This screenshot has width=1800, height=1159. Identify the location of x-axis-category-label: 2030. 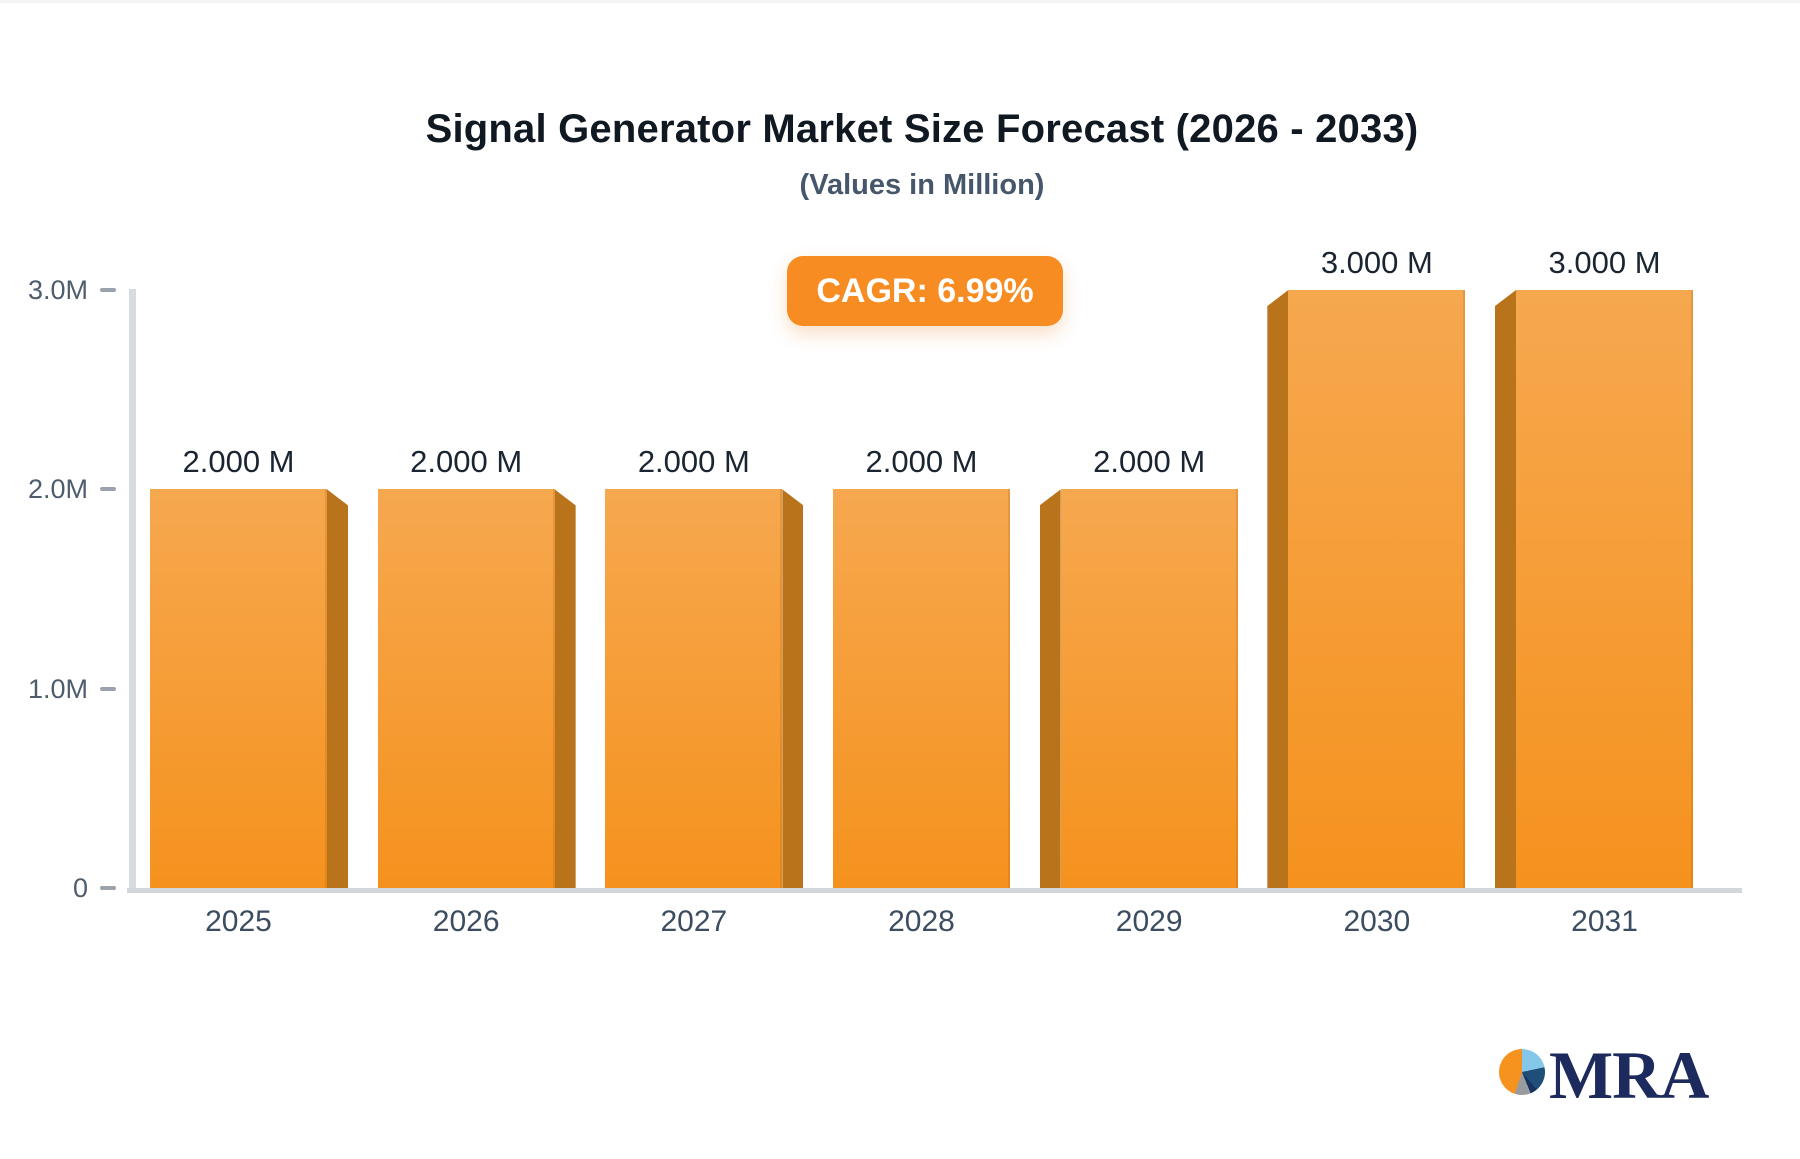
(1377, 921).